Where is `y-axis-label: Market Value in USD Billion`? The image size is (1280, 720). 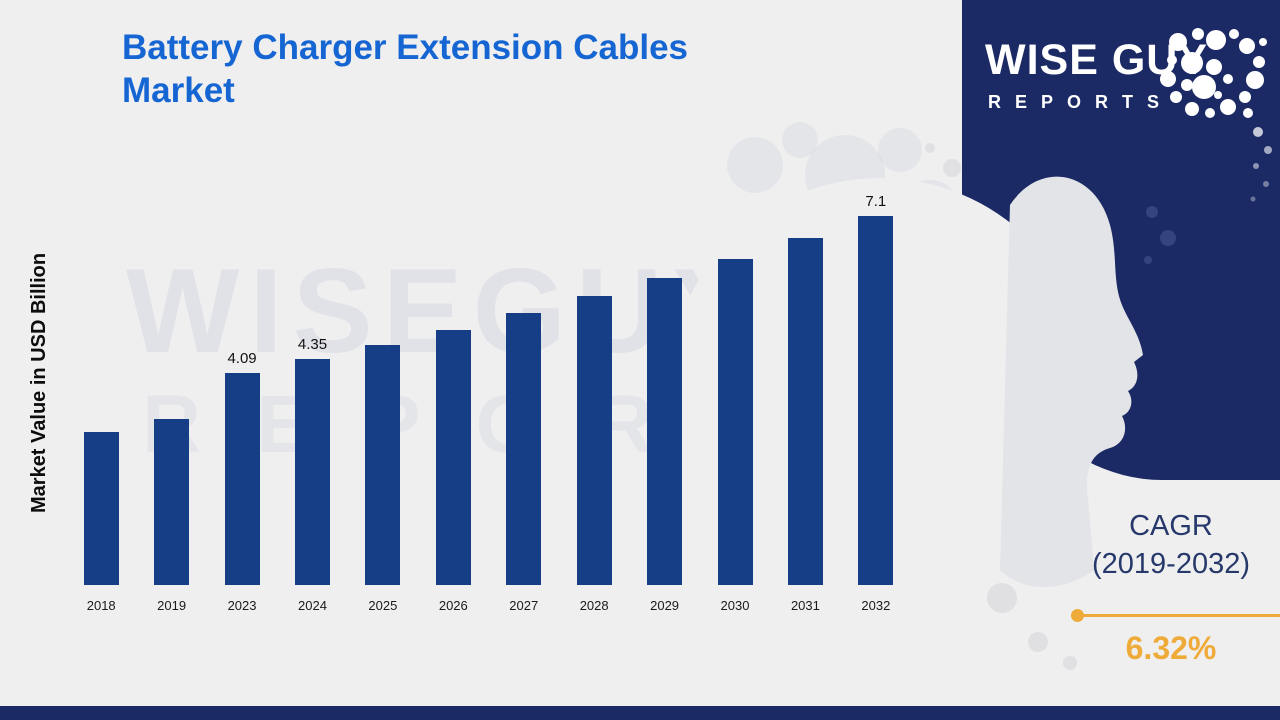
y-axis-label: Market Value in USD Billion is located at coordinates (39, 382).